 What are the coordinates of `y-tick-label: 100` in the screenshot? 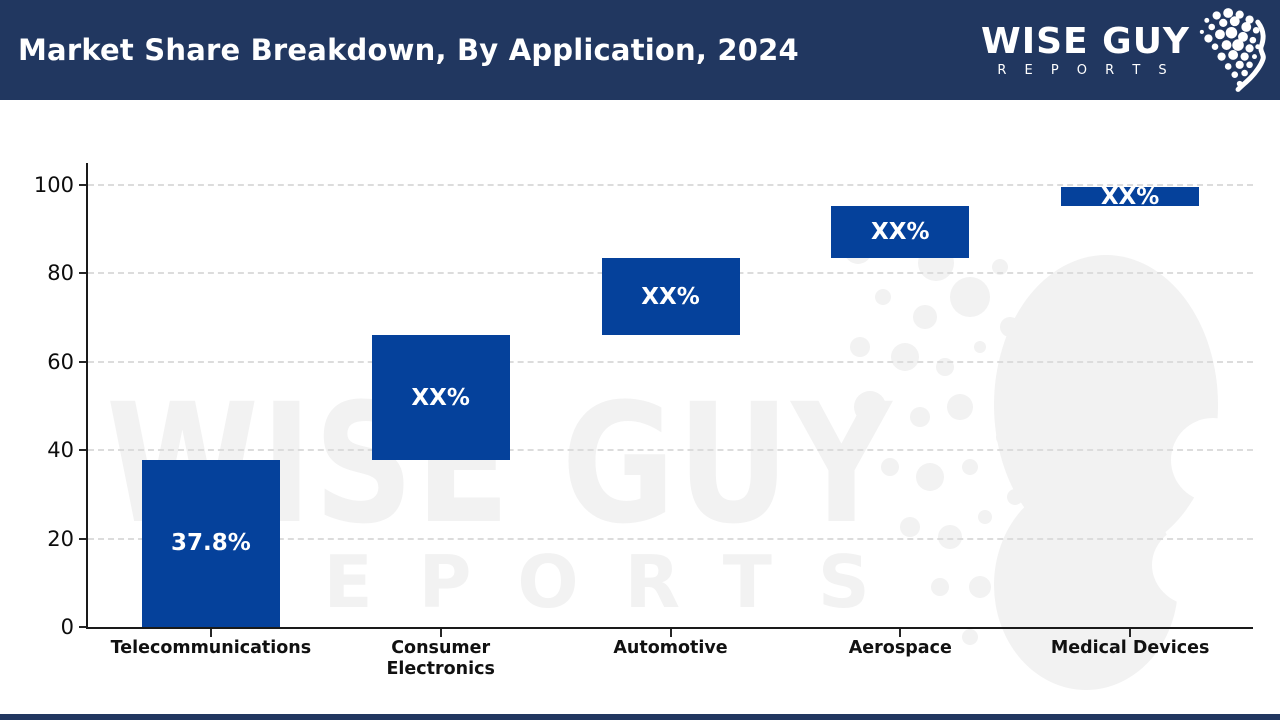 It's located at (53, 185).